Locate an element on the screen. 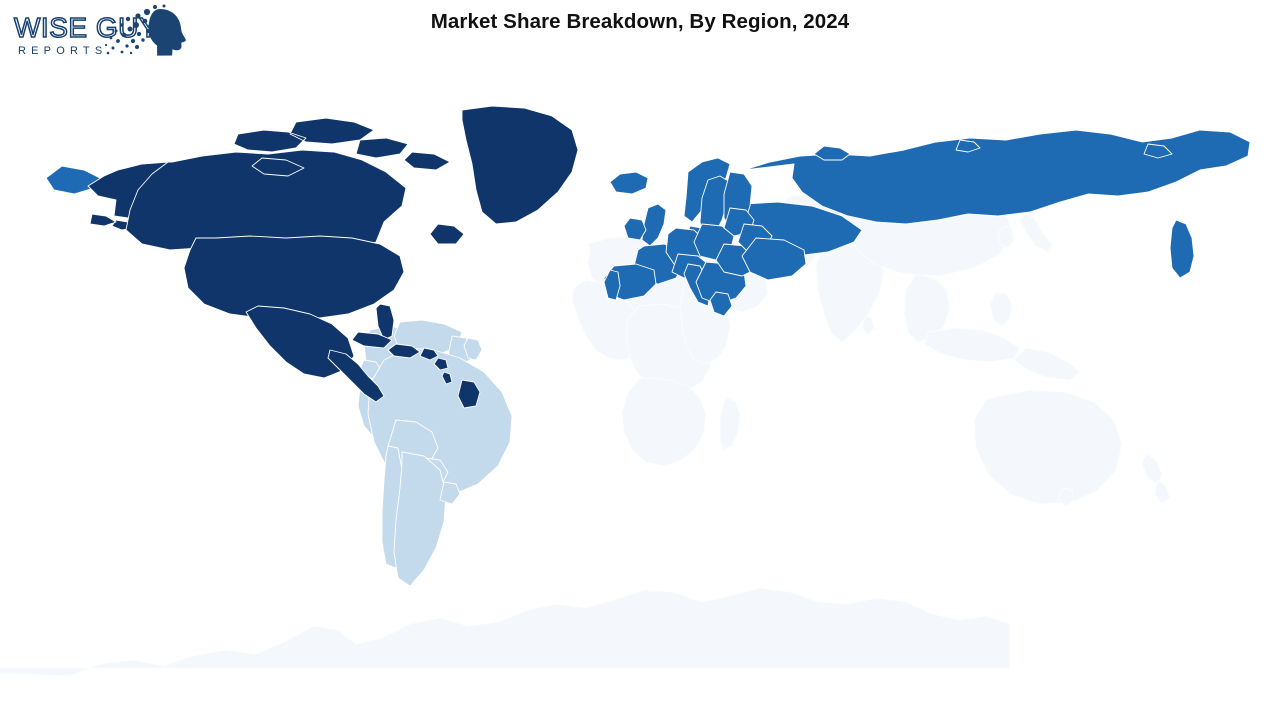  country-uruguay is located at coordinates (450, 493).